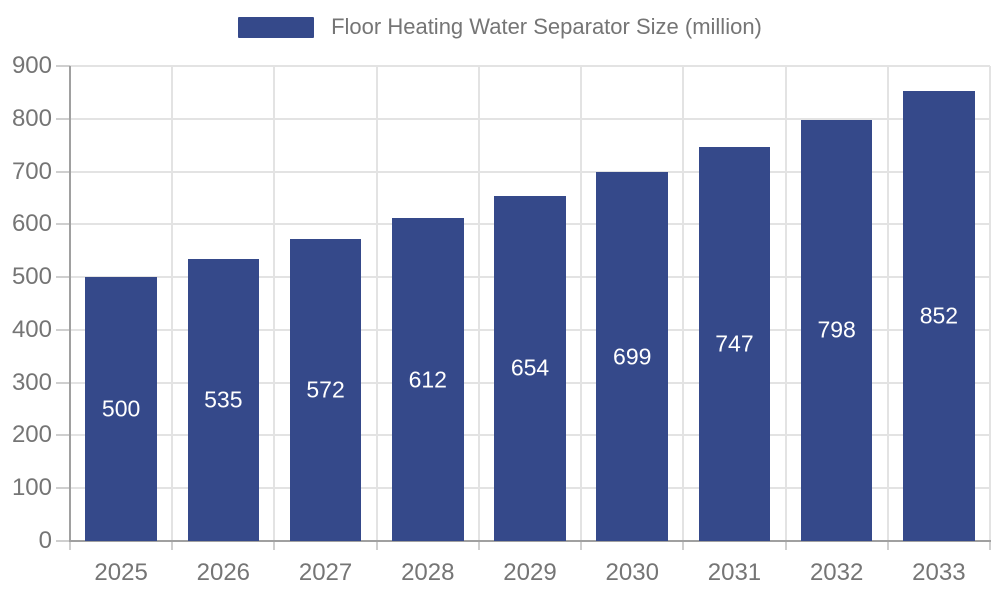 This screenshot has width=1000, height=600. I want to click on x-tick-label: 2030, so click(632, 572).